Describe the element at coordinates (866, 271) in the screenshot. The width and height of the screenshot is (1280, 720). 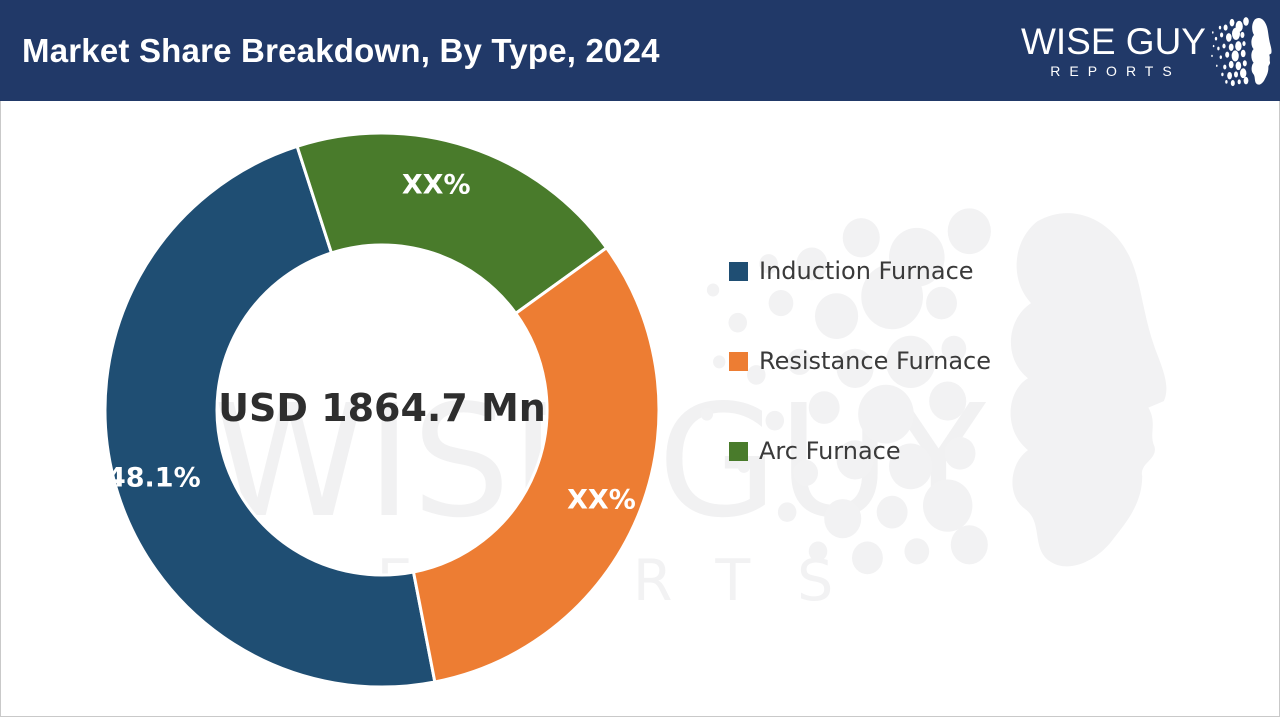
I see `legend-label: Induction Furnace` at that location.